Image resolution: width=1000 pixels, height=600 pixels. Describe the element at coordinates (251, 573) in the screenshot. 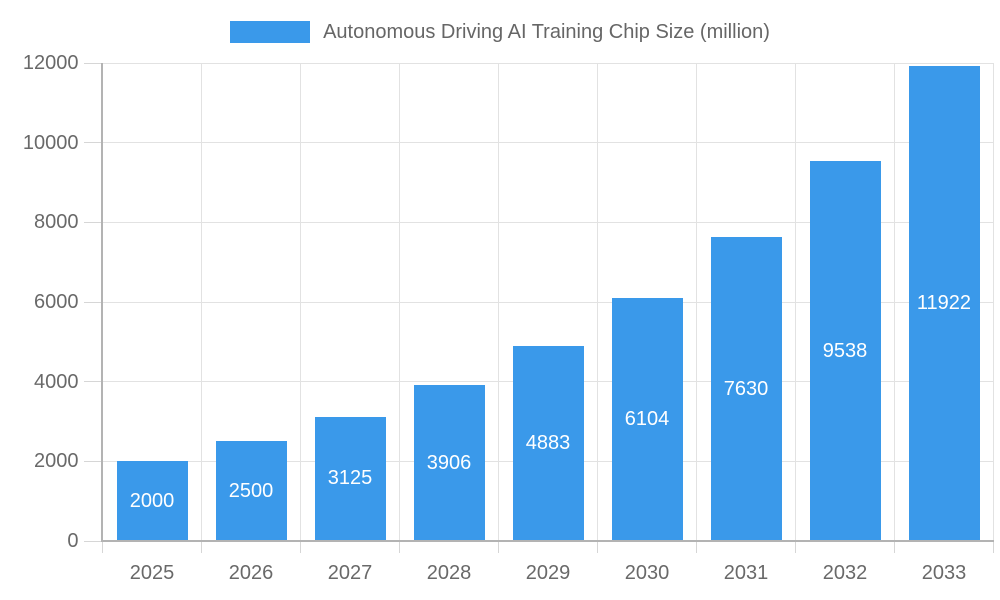

I see `x-tick-label: 2026` at that location.